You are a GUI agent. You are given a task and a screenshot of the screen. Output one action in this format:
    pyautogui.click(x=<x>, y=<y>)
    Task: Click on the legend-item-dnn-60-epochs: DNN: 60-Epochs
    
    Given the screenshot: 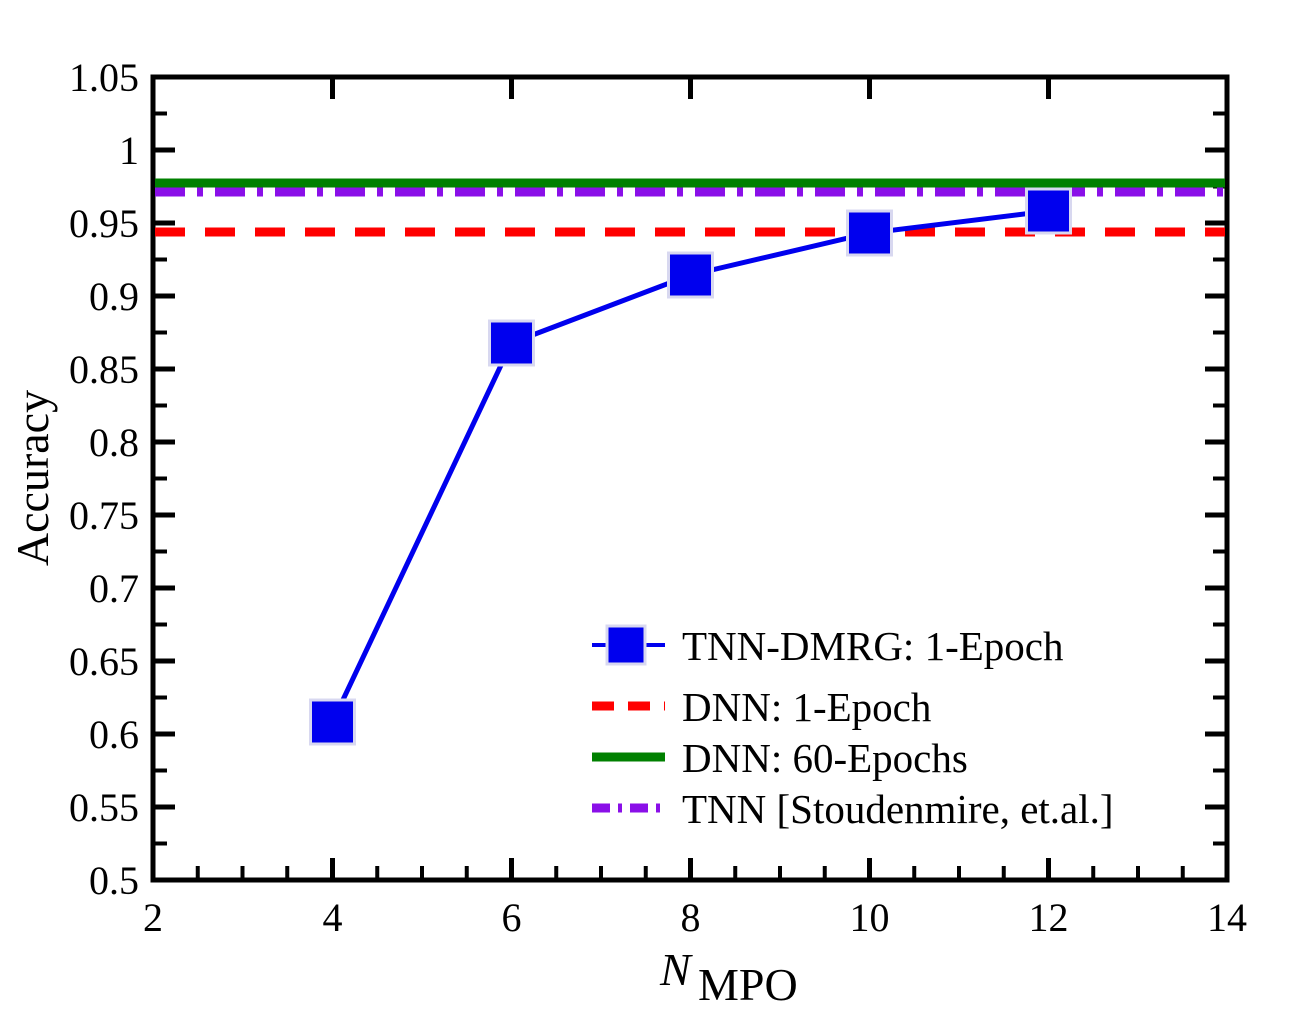 What is the action you would take?
    pyautogui.click(x=780, y=758)
    